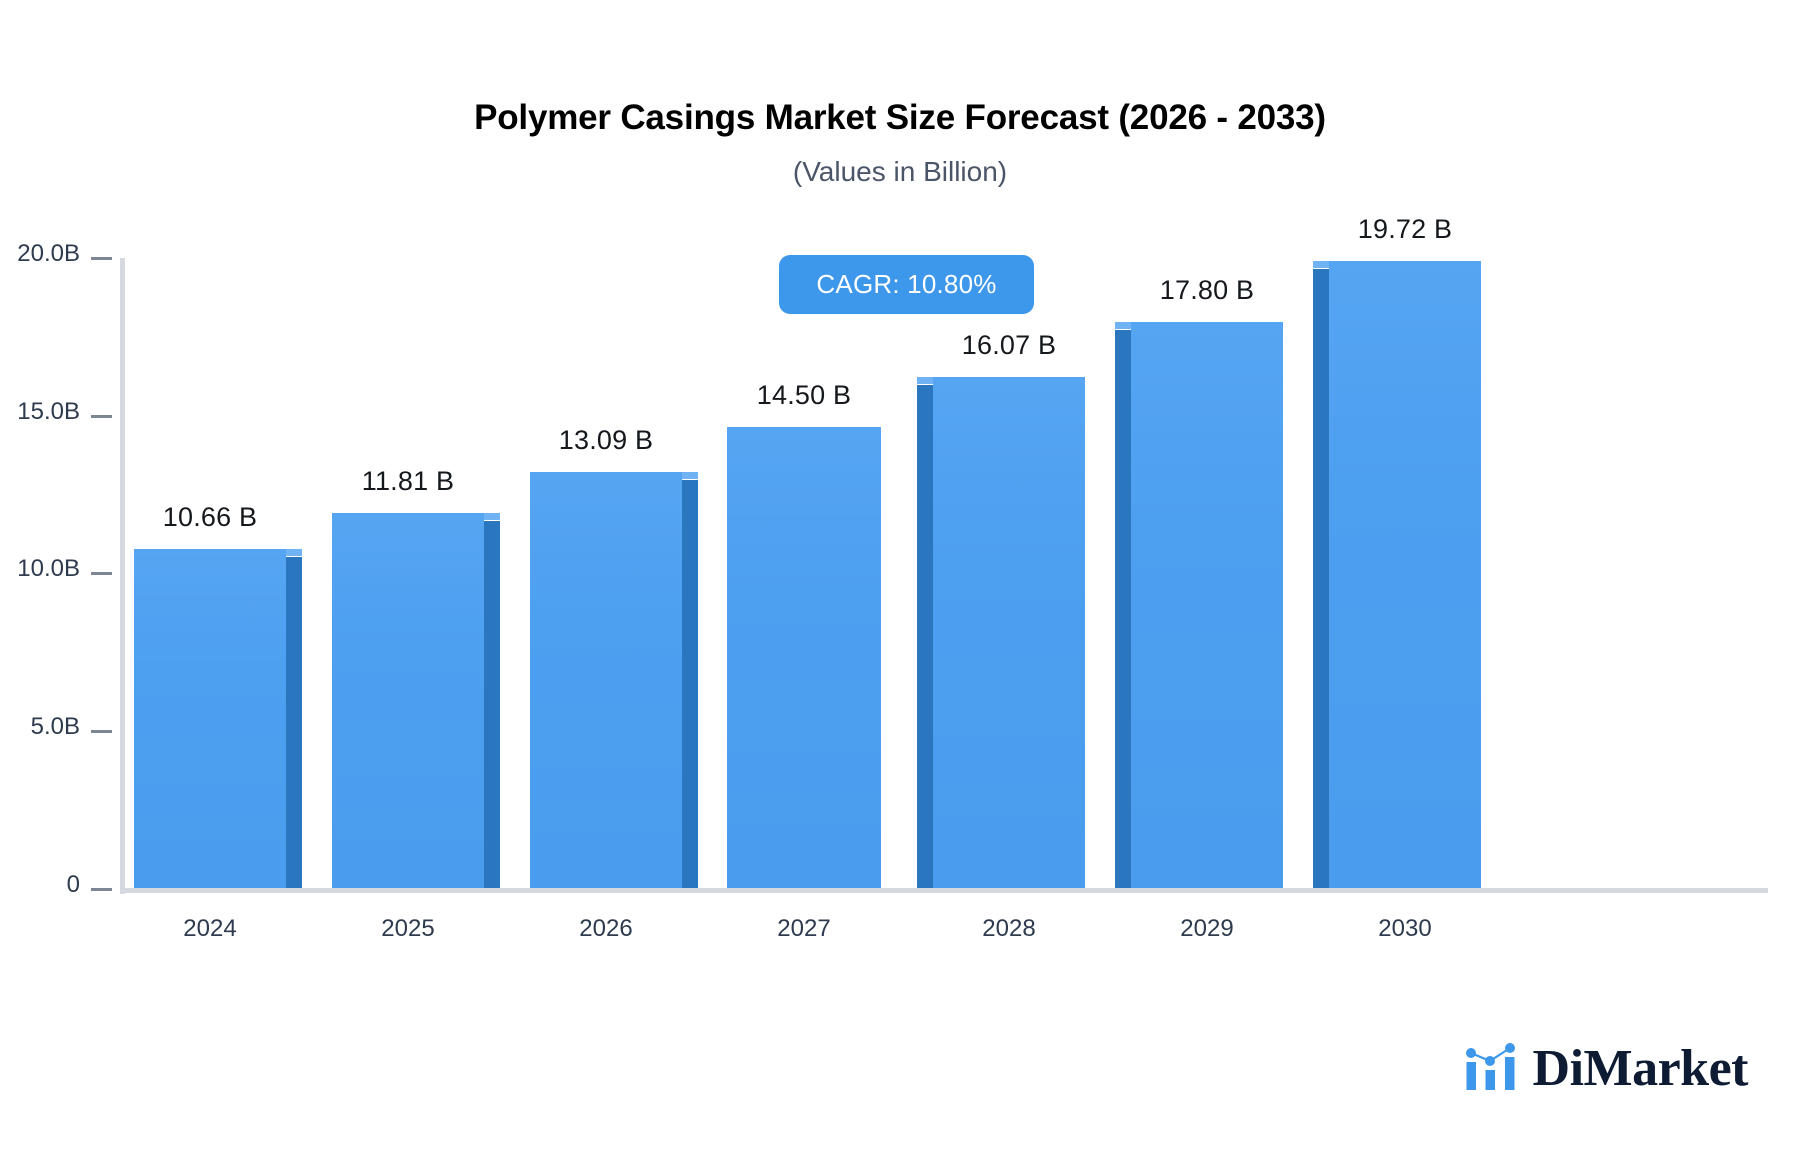 The image size is (1800, 1156). I want to click on bar-value-label: 19.72 B, so click(1405, 229).